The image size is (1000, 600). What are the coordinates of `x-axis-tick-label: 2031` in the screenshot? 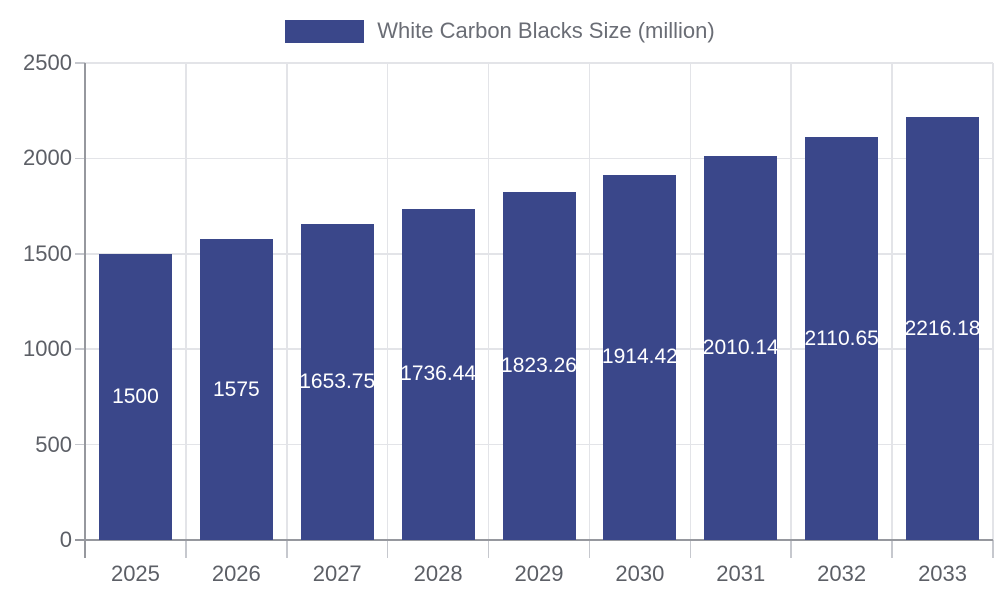 It's located at (741, 573).